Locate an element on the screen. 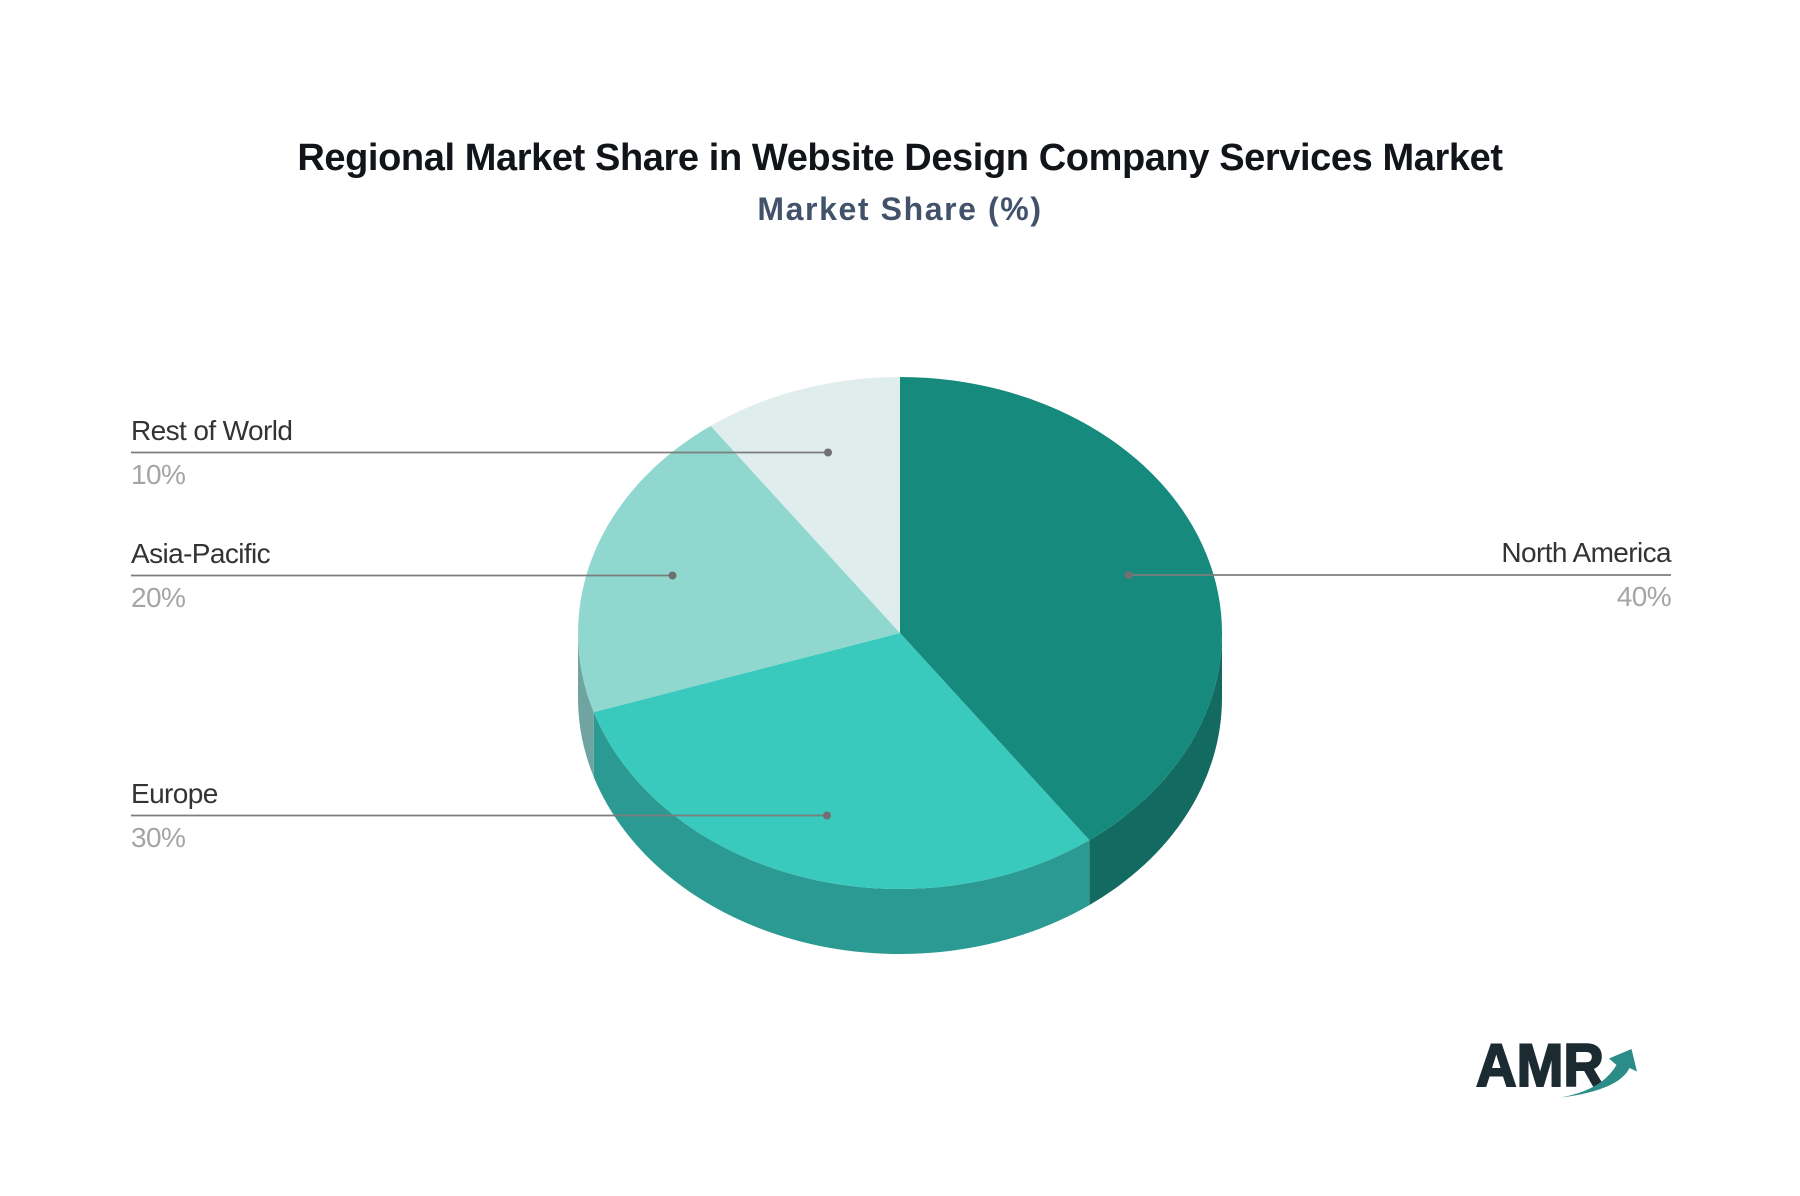 Image resolution: width=1800 pixels, height=1196 pixels. svg-text: AMR is located at coordinates (1540, 1065).